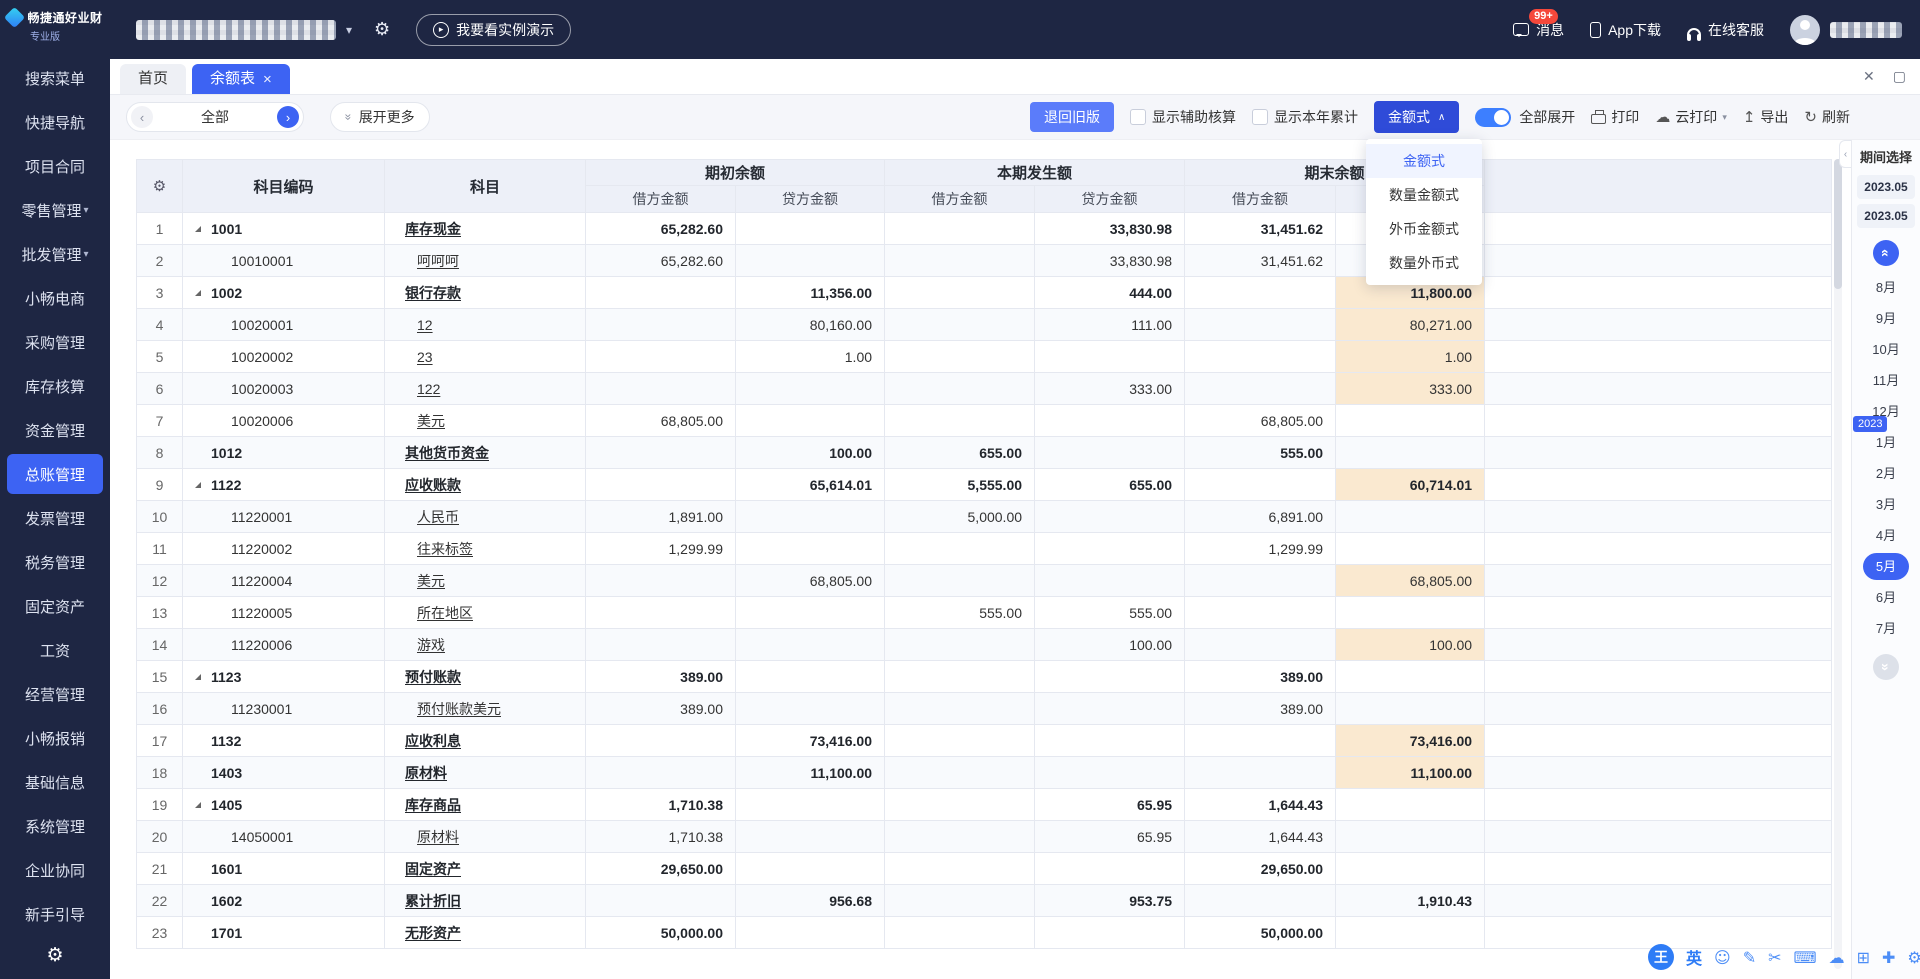 The height and width of the screenshot is (979, 1920). Describe the element at coordinates (1625, 30) in the screenshot. I see `app-download-button: App下载` at that location.